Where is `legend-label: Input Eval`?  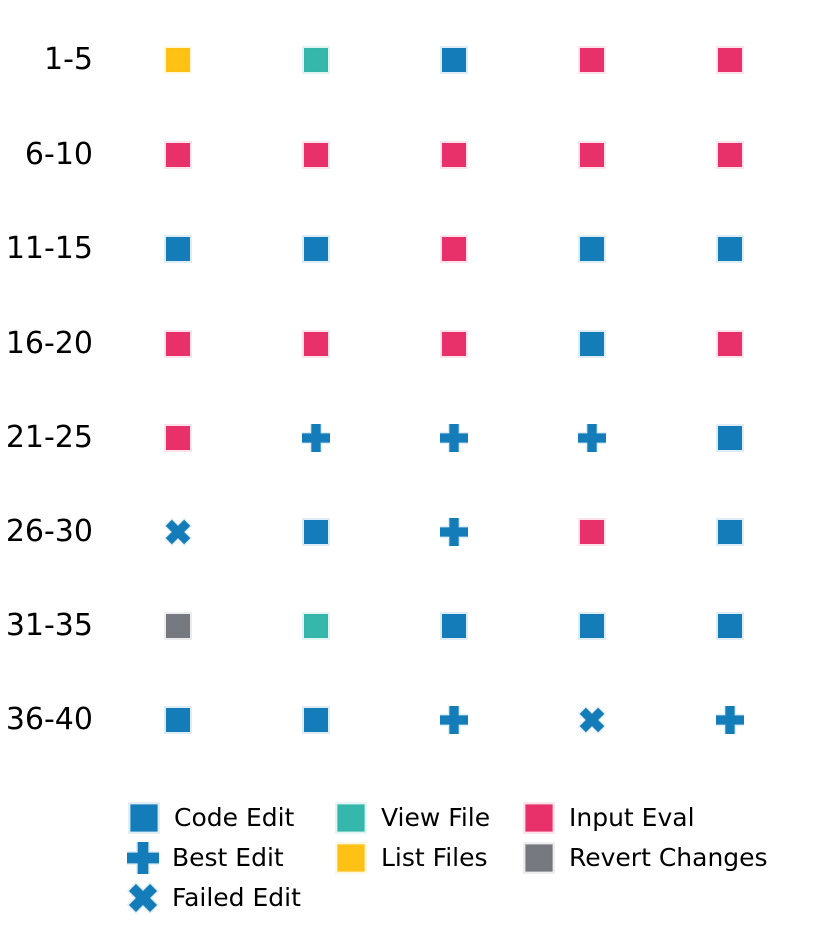 legend-label: Input Eval is located at coordinates (632, 817).